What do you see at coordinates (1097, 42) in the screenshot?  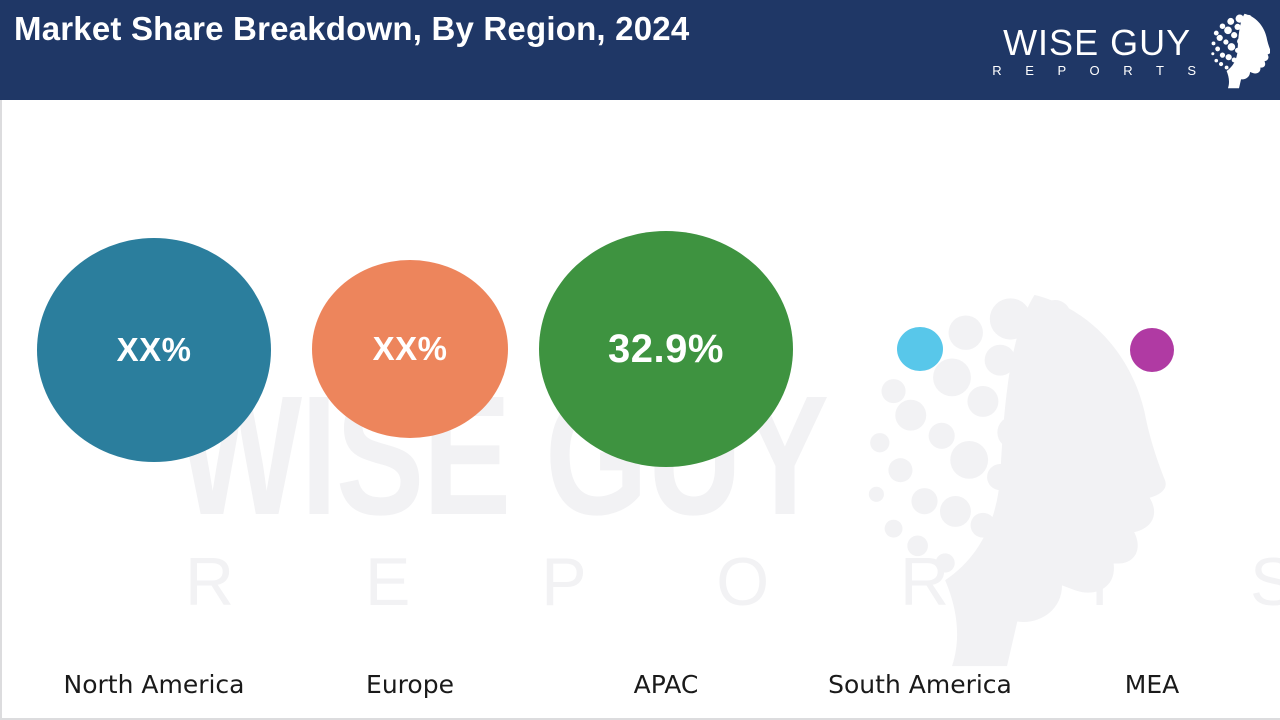 I see `logo-wordmark: WISE GUY` at bounding box center [1097, 42].